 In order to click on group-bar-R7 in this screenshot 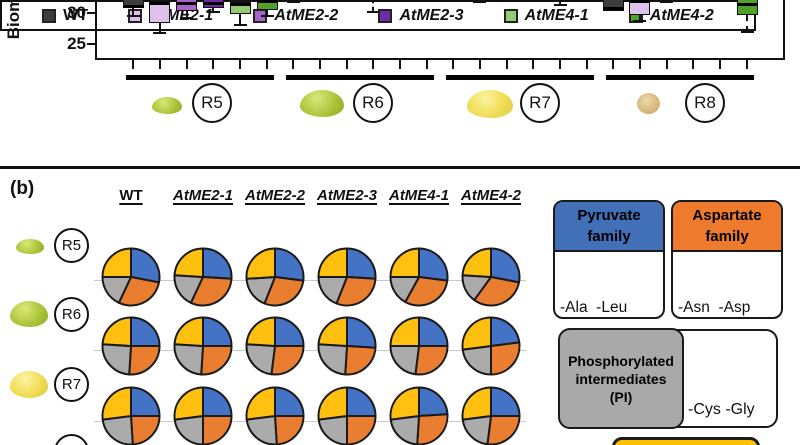, I will do `click(520, 77)`.